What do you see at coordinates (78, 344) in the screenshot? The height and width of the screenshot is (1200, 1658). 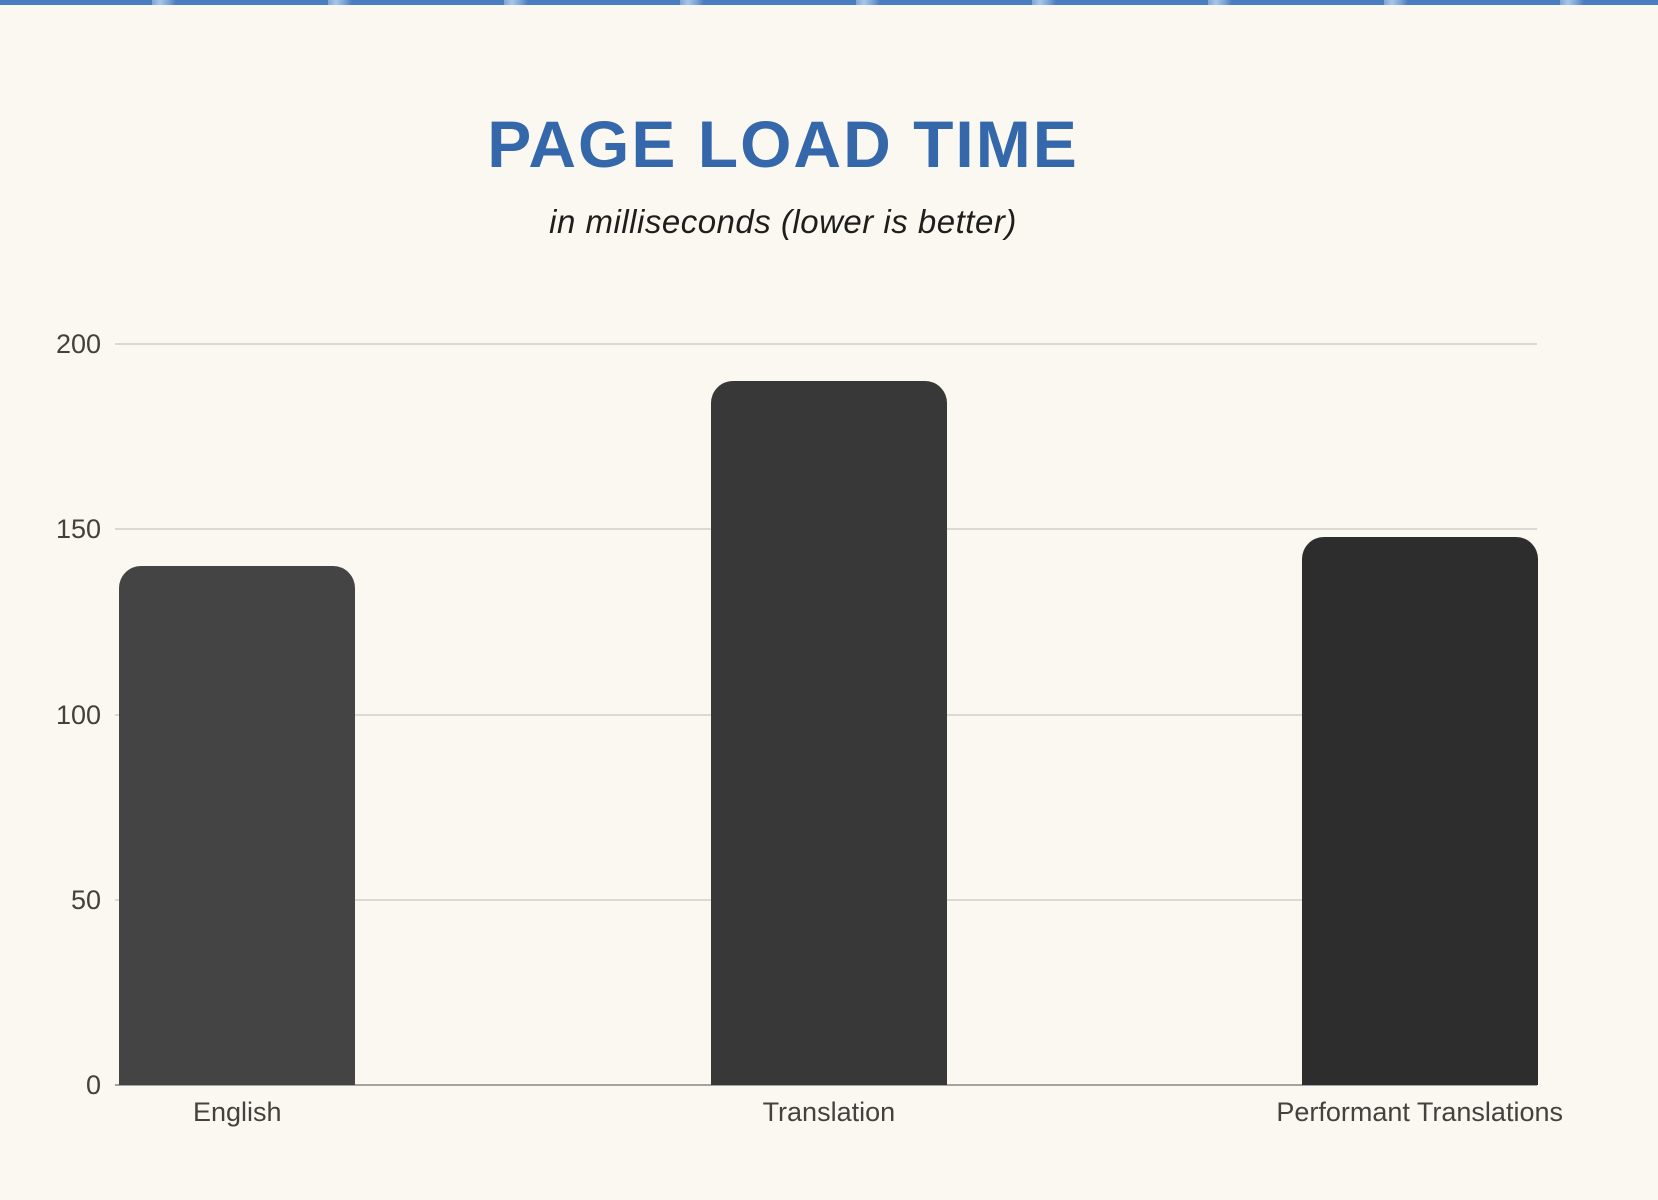 I see `y-tick-label-200: 200` at bounding box center [78, 344].